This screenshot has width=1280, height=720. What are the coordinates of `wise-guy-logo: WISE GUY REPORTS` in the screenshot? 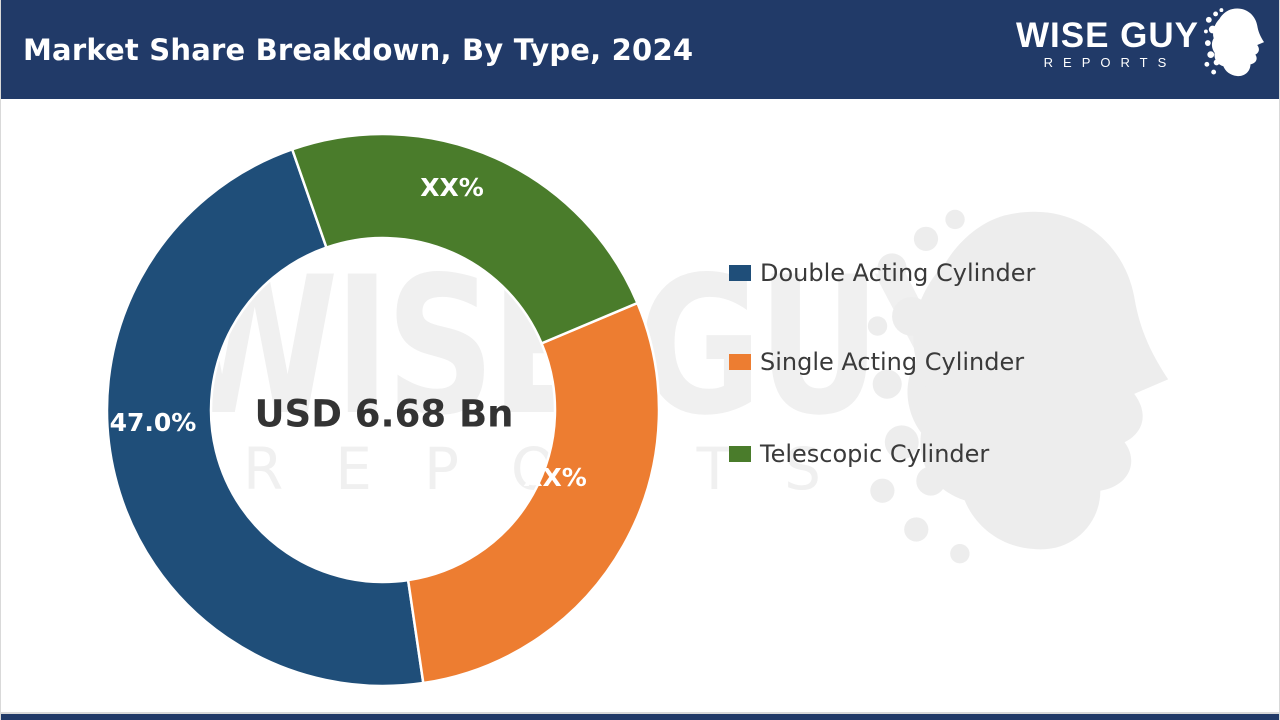 It's located at (1140, 44).